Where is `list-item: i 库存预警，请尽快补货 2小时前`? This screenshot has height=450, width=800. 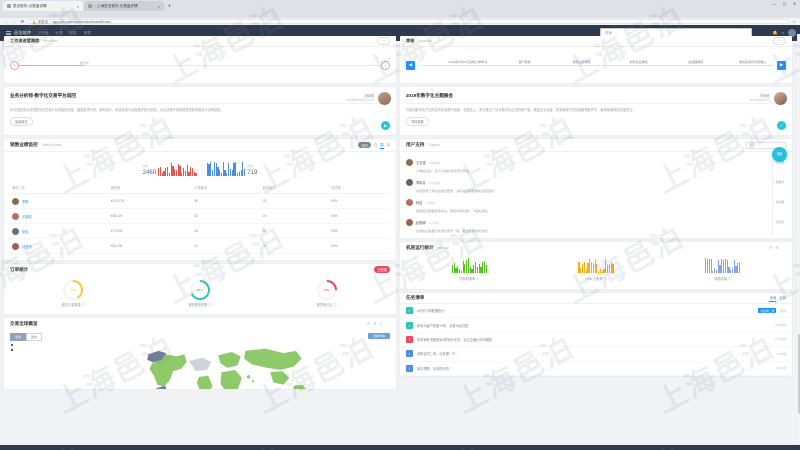
list-item: i 库存预警，请尽快补货 2小时前 is located at coordinates (596, 369).